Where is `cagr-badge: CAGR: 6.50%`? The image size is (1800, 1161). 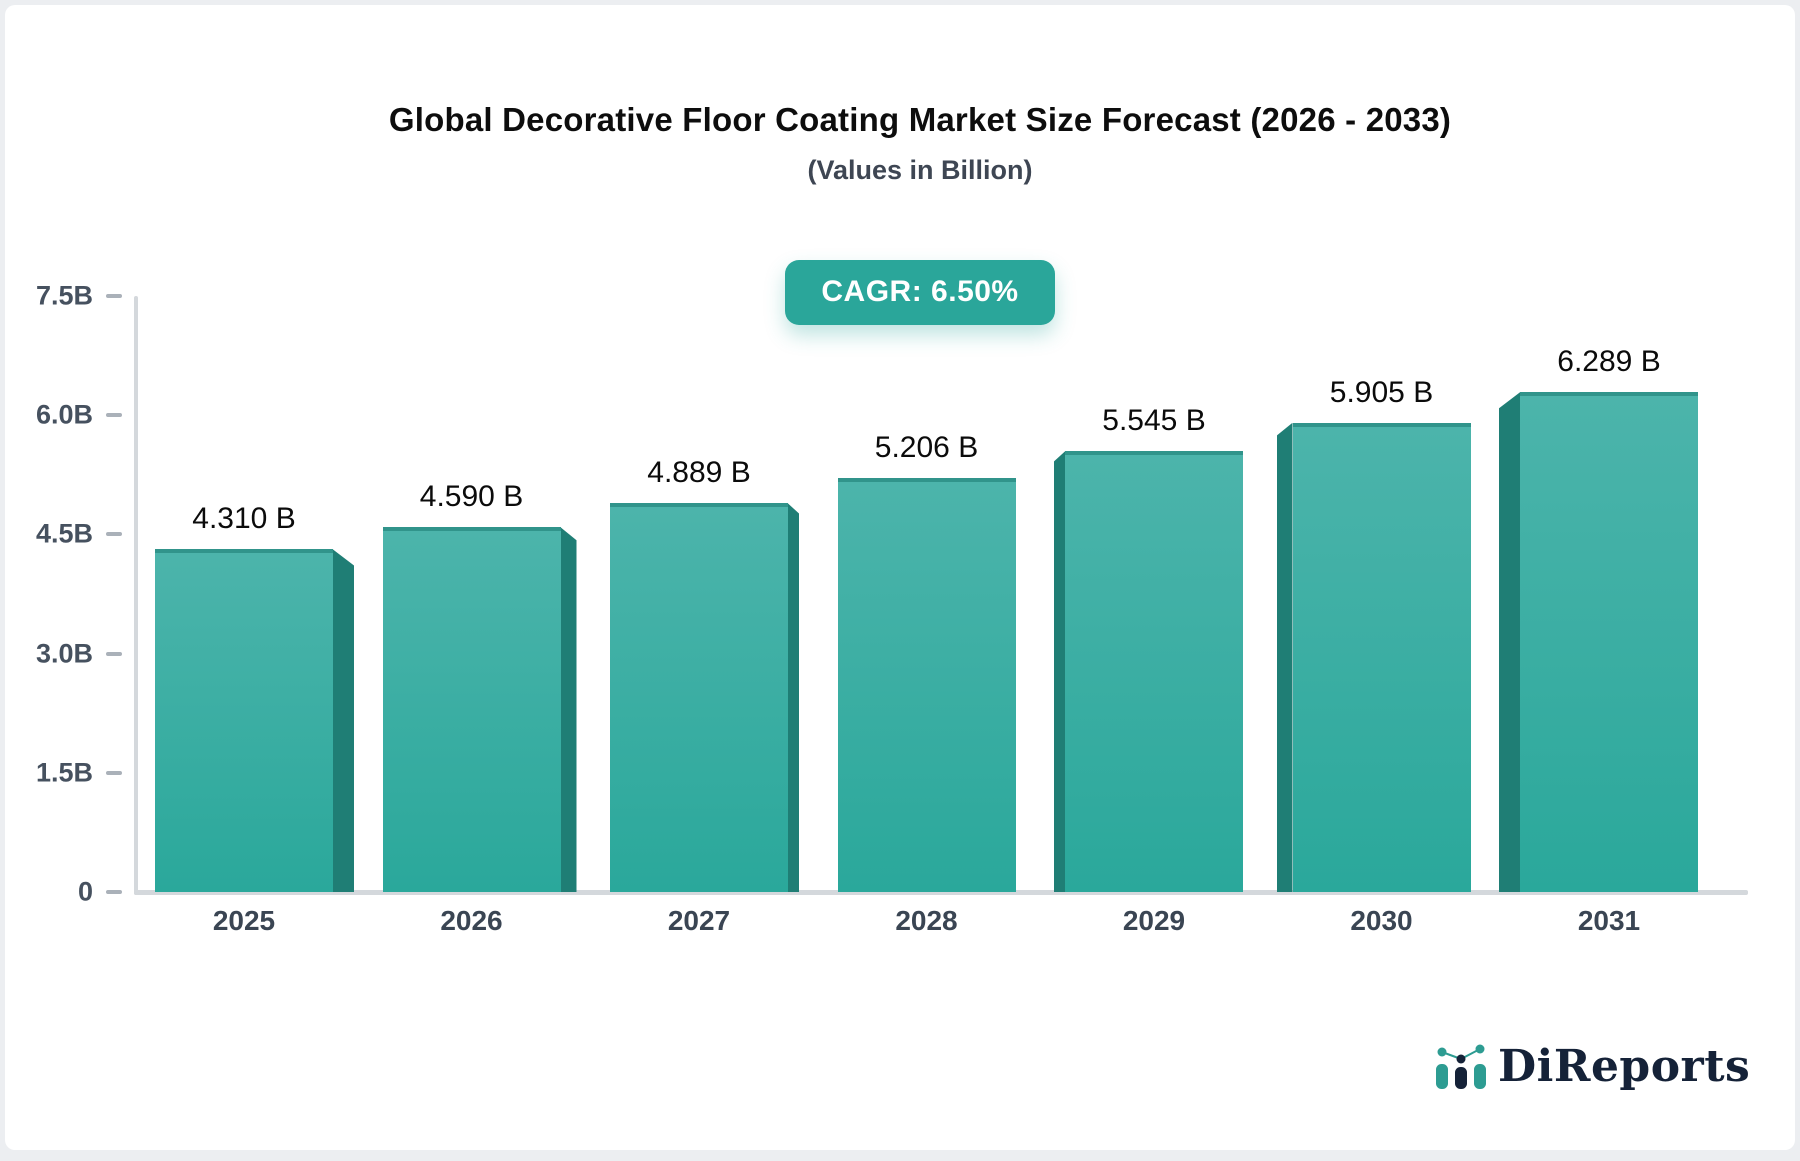
cagr-badge: CAGR: 6.50% is located at coordinates (920, 292).